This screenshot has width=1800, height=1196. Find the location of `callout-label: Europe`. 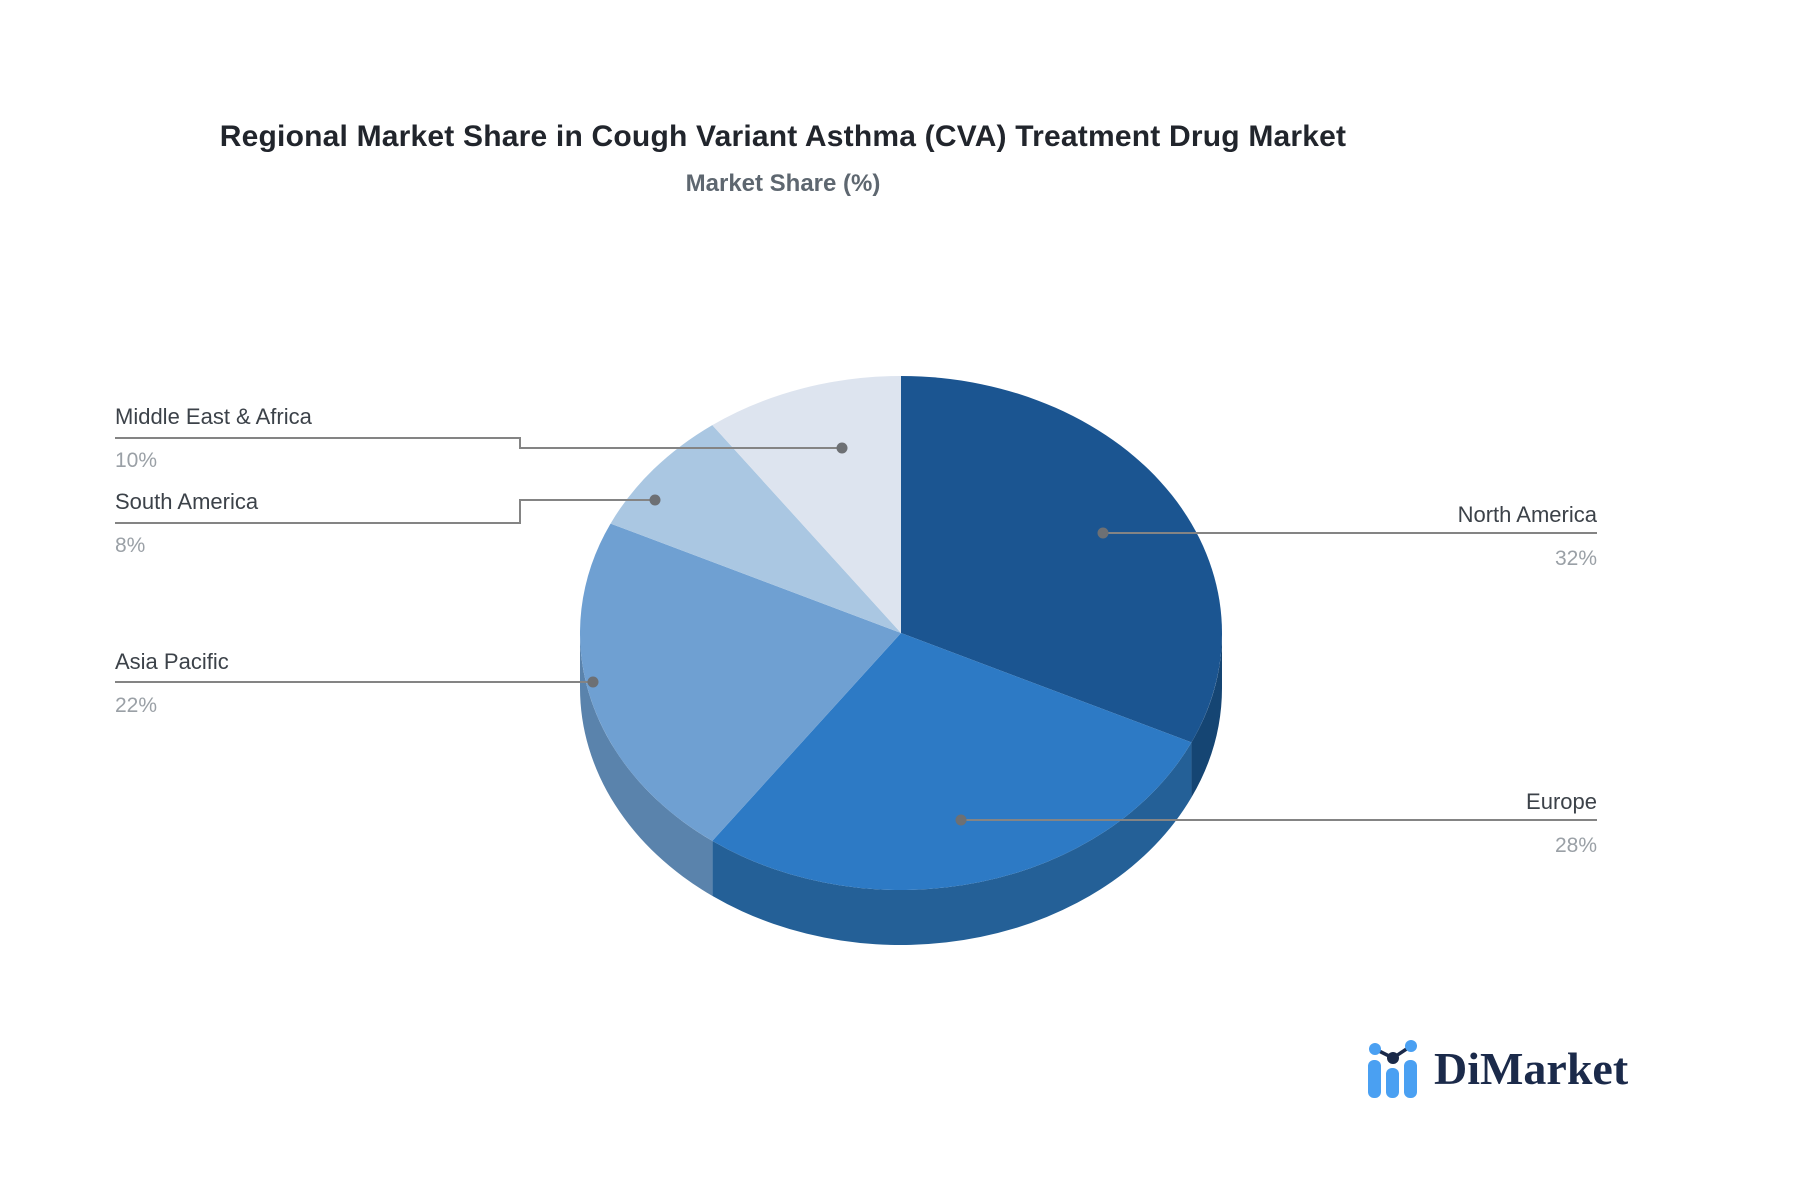

callout-label: Europe is located at coordinates (1561, 801).